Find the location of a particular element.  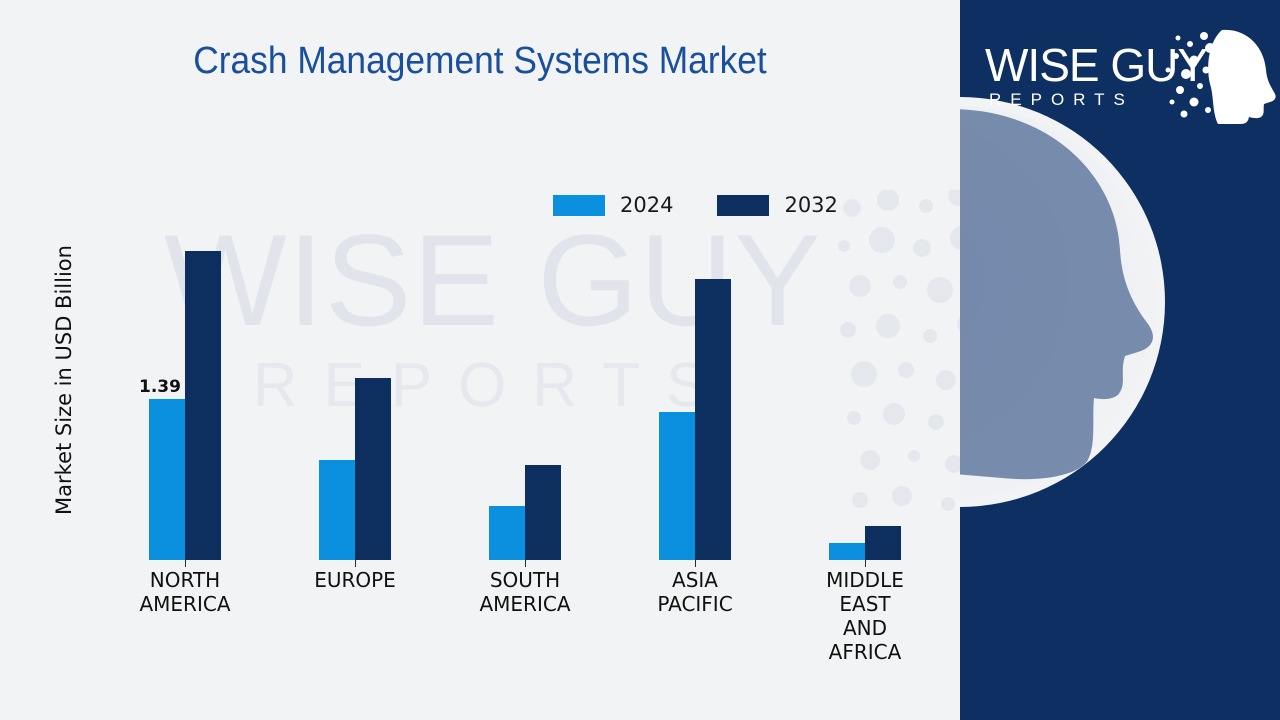

legend-item-2024: 2024 is located at coordinates (613, 205).